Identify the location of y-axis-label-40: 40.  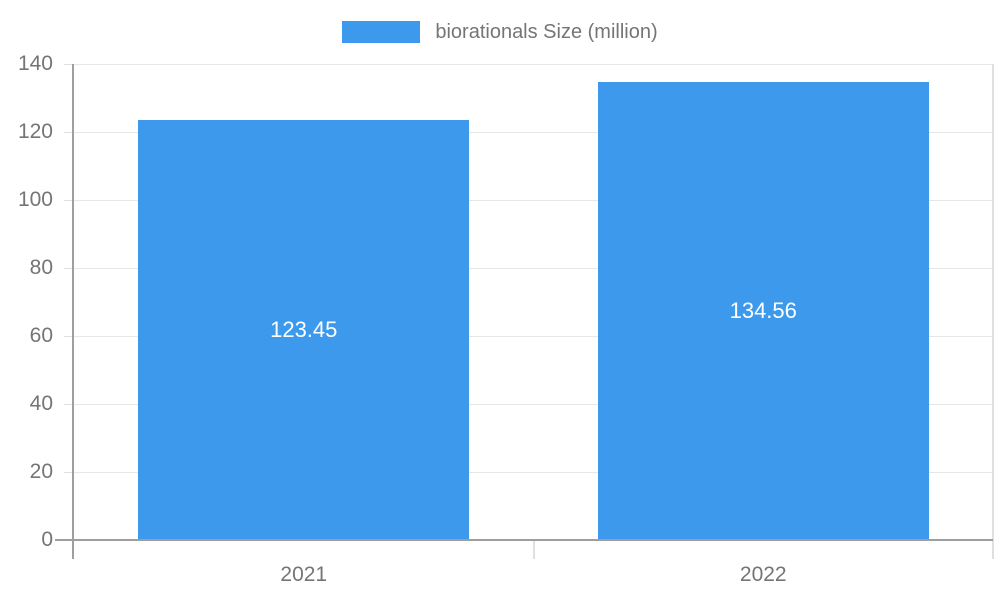
(41, 403).